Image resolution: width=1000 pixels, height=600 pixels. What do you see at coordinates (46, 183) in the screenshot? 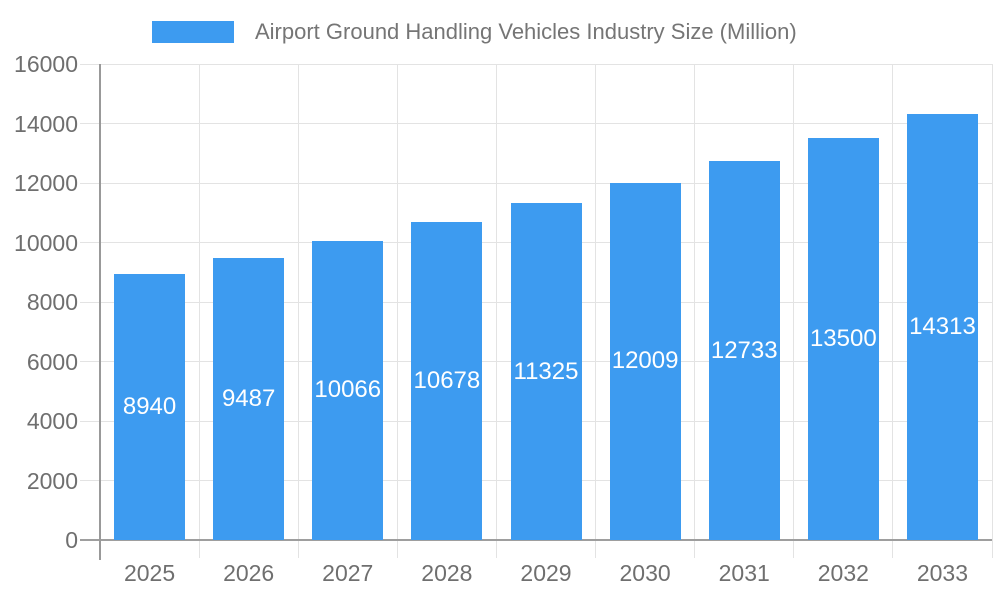
I see `y-axis-tick-label: 12000` at bounding box center [46, 183].